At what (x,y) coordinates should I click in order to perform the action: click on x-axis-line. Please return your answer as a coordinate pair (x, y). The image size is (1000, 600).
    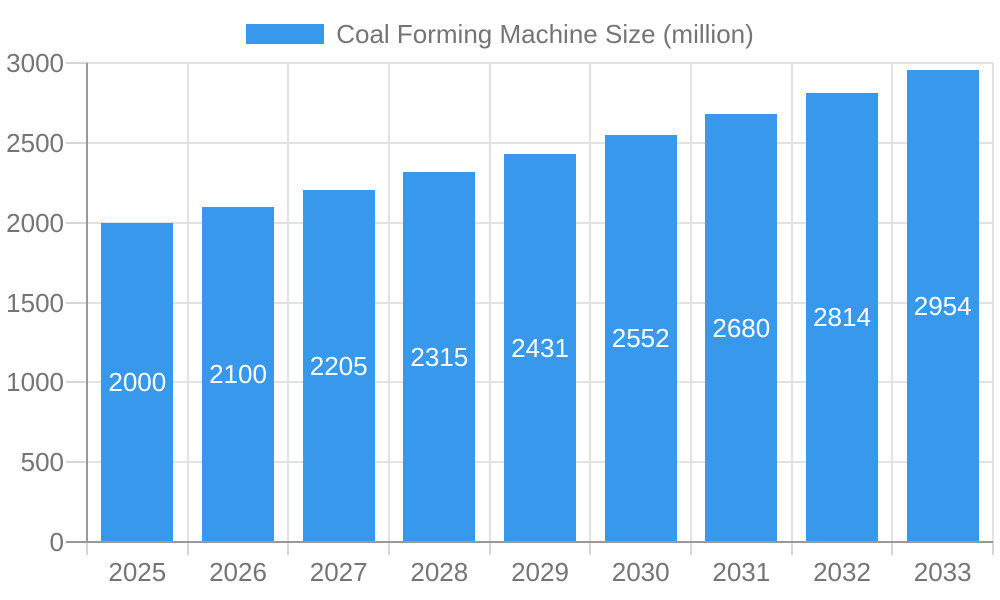
    Looking at the image, I should click on (529, 542).